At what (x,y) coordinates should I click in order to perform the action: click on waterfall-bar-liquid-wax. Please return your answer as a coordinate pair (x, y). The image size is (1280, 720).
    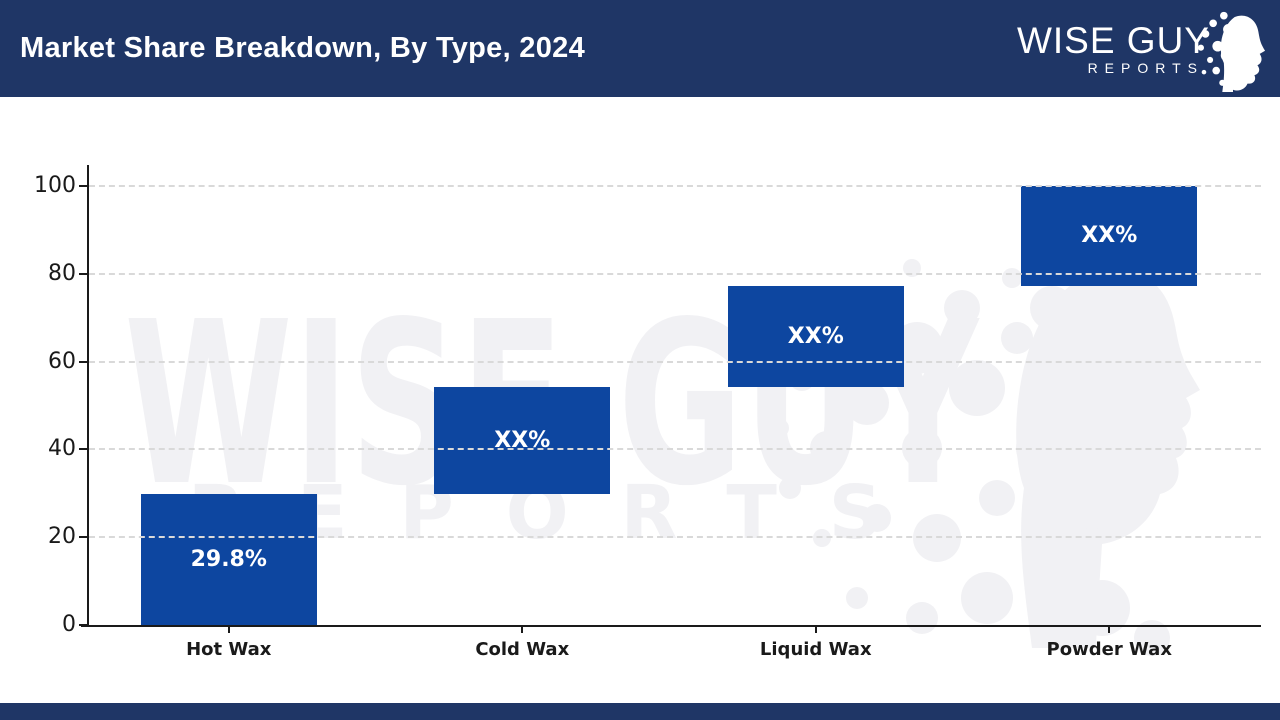
    Looking at the image, I should click on (815, 337).